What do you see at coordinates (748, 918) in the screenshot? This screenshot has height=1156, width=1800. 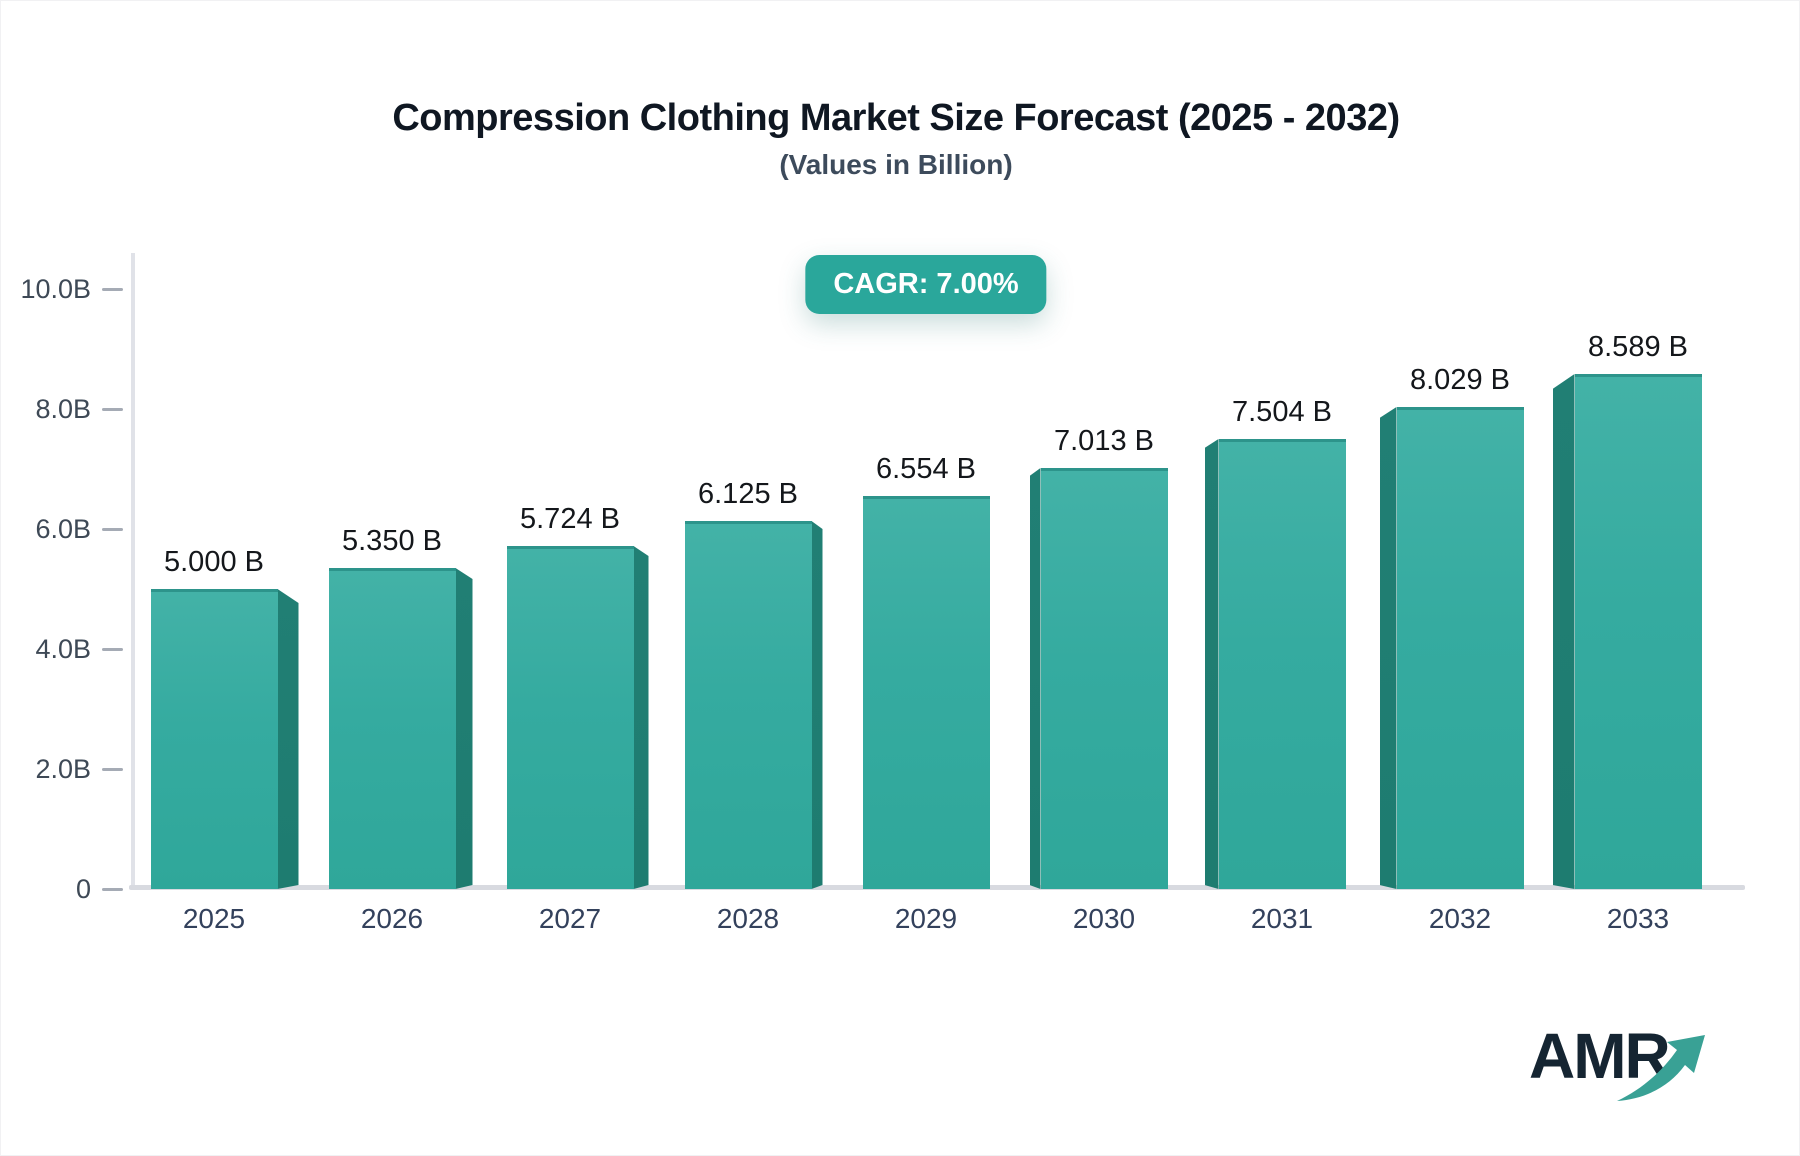 I see `x-axis-category-label: 2028` at bounding box center [748, 918].